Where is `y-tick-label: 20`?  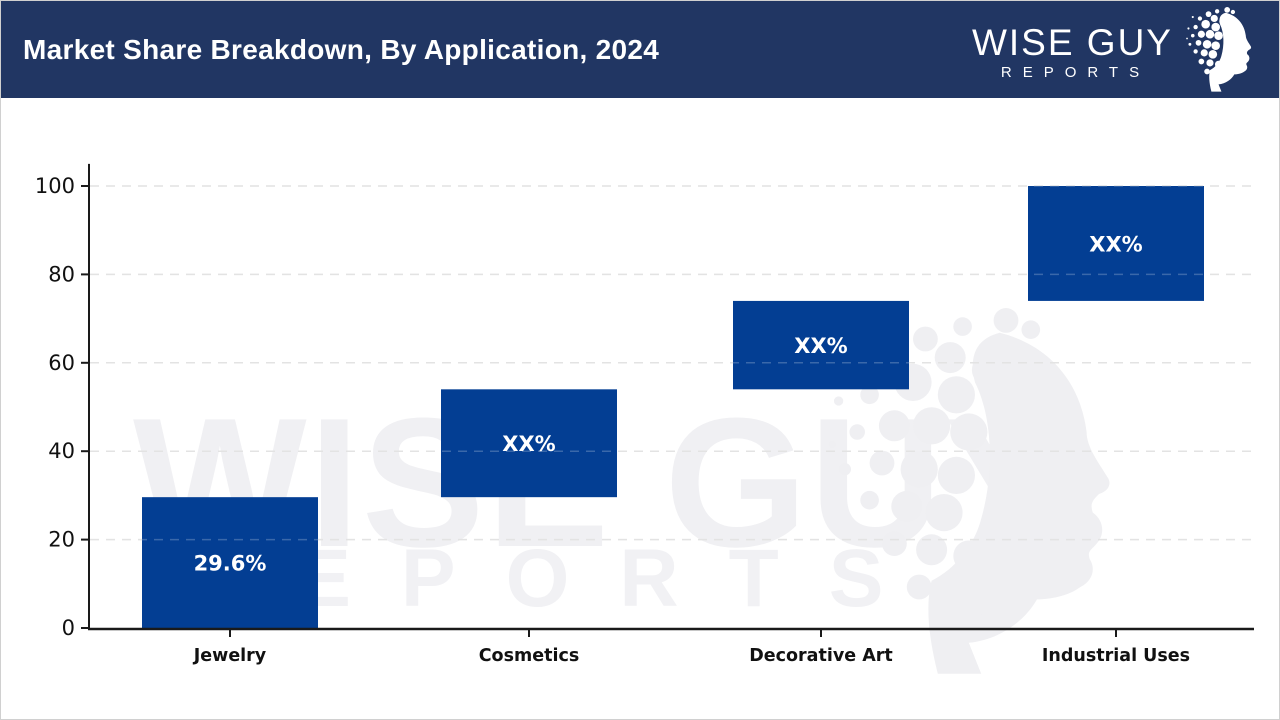 y-tick-label: 20 is located at coordinates (61, 540).